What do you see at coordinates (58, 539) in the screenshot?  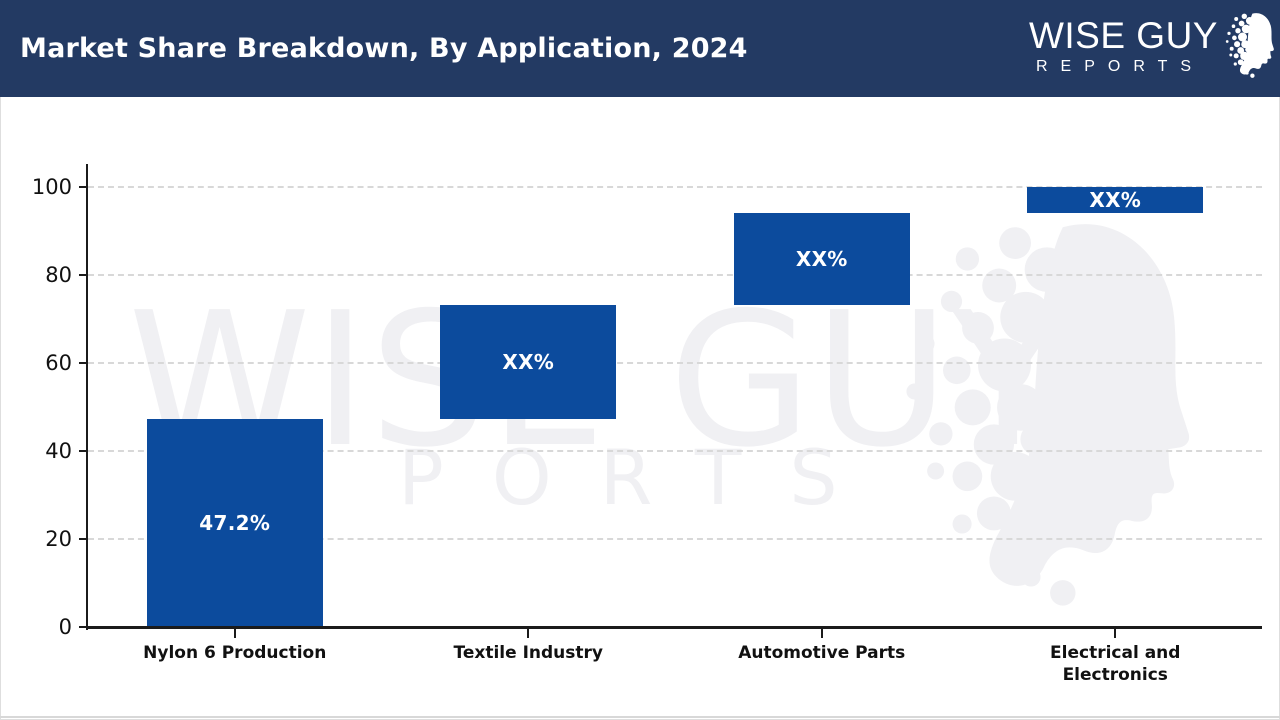 I see `y-tick-label: 20` at bounding box center [58, 539].